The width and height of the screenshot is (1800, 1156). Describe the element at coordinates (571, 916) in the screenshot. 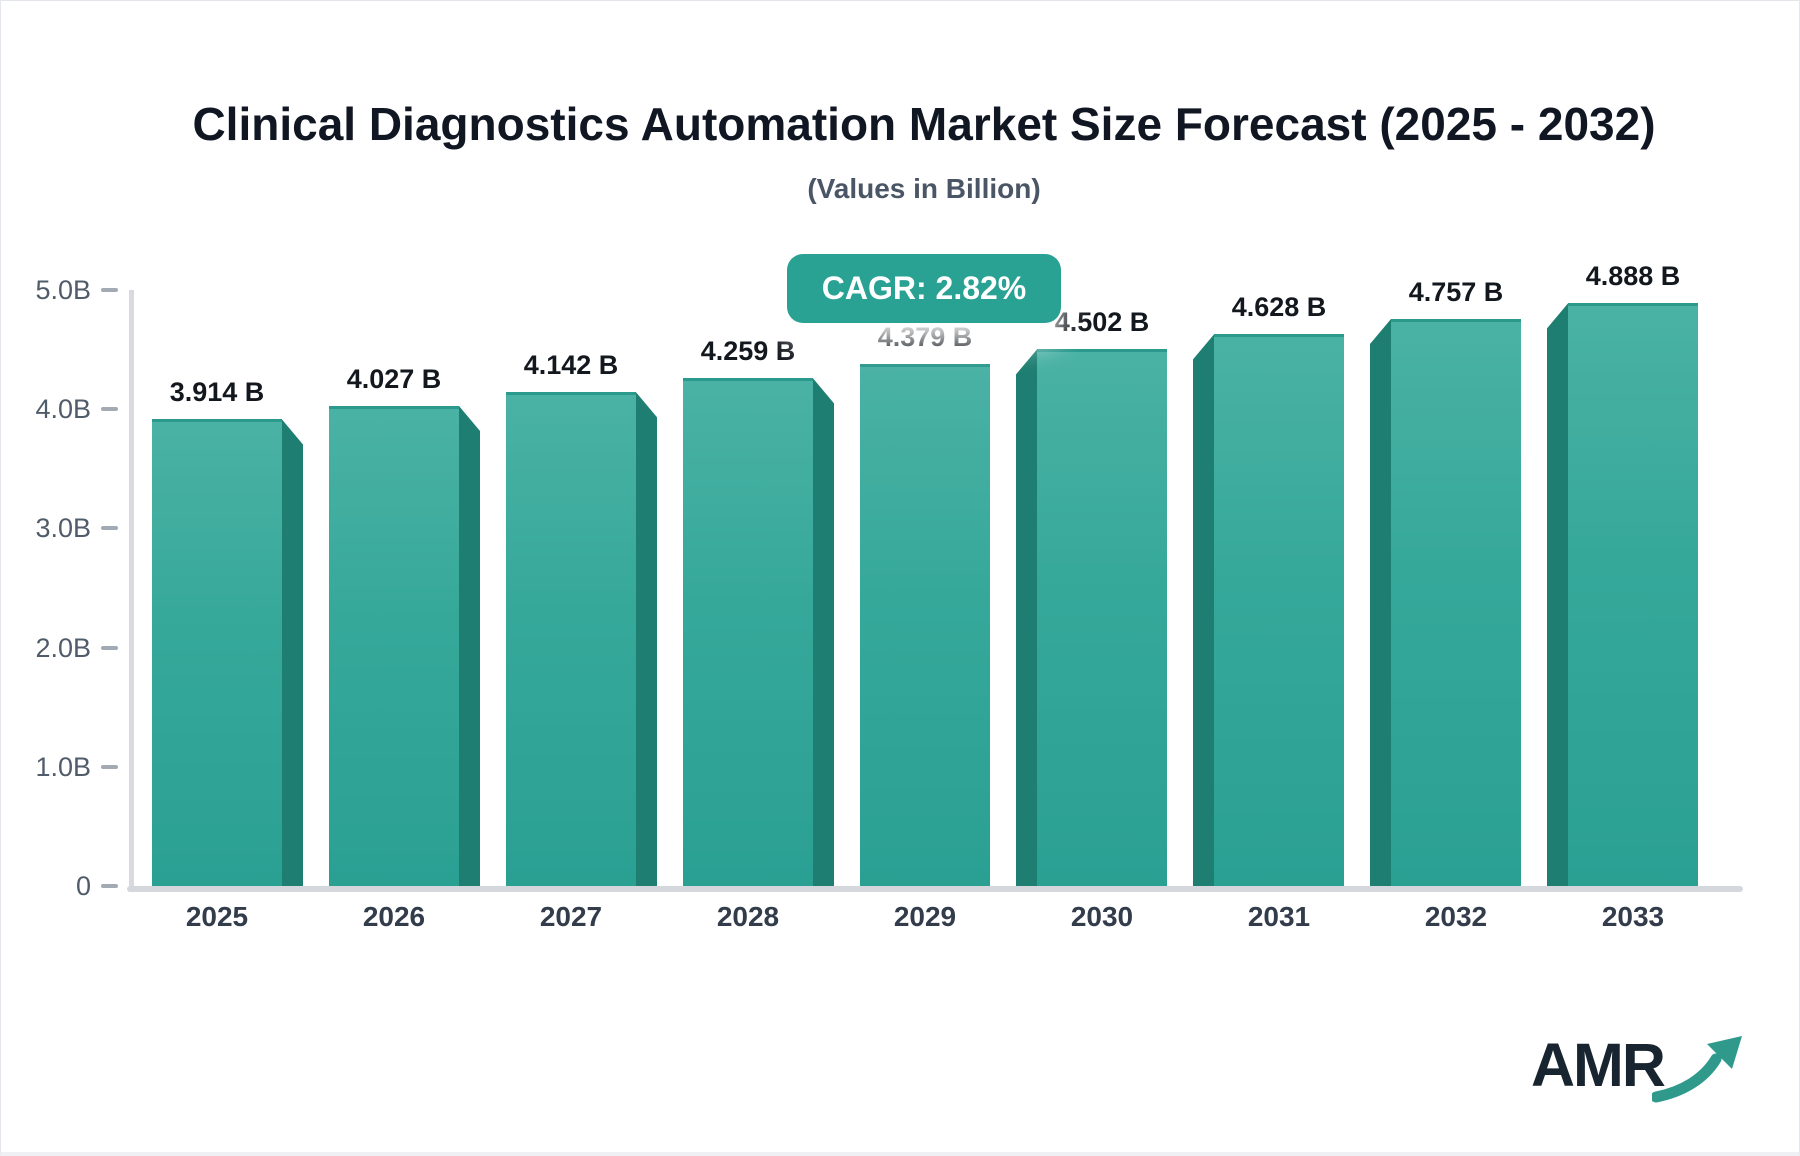

I see `x-tick-label: 2027` at that location.